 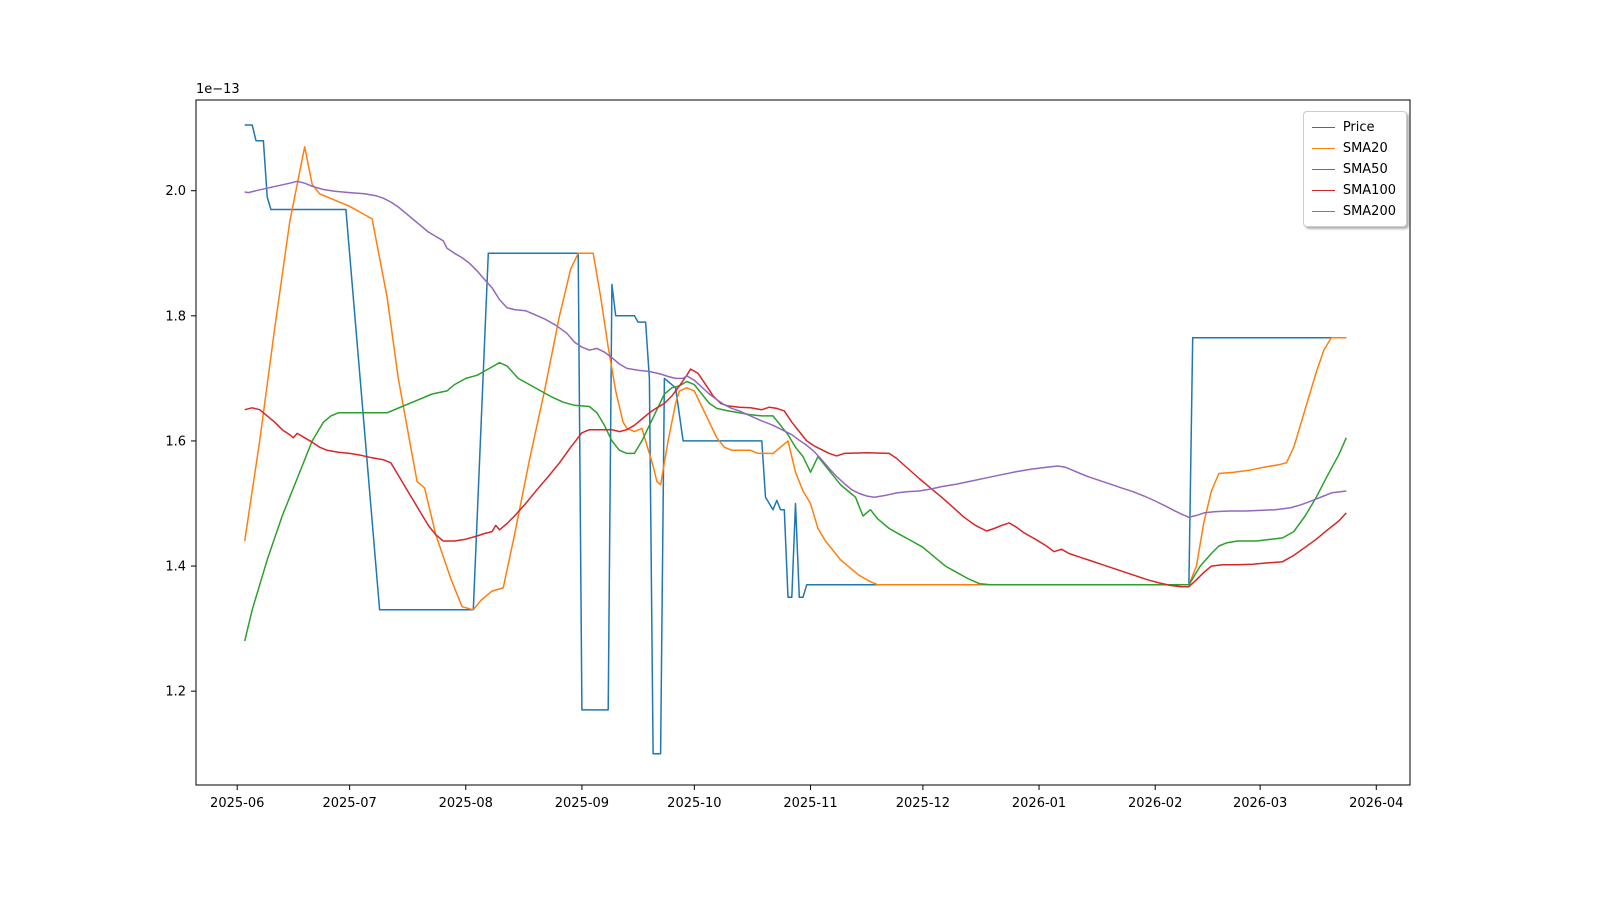 What do you see at coordinates (1376, 803) in the screenshot?
I see `x-tick-label: 2026-04` at bounding box center [1376, 803].